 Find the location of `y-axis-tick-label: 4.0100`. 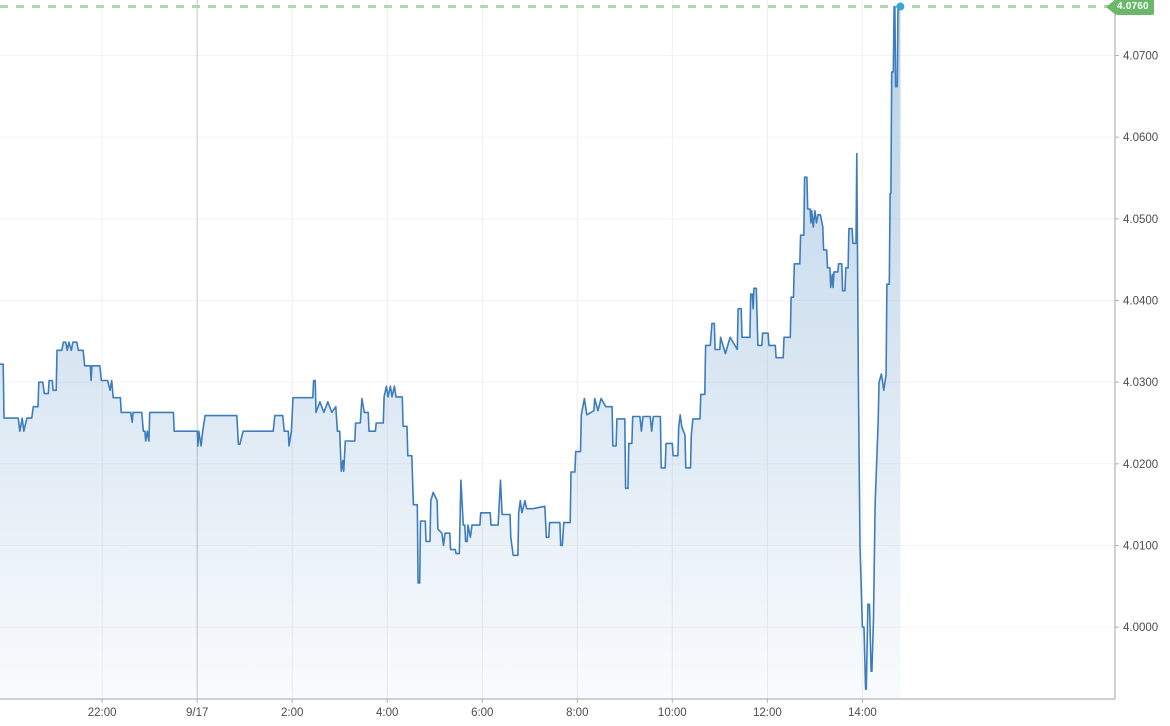

y-axis-tick-label: 4.0100 is located at coordinates (1140, 546).